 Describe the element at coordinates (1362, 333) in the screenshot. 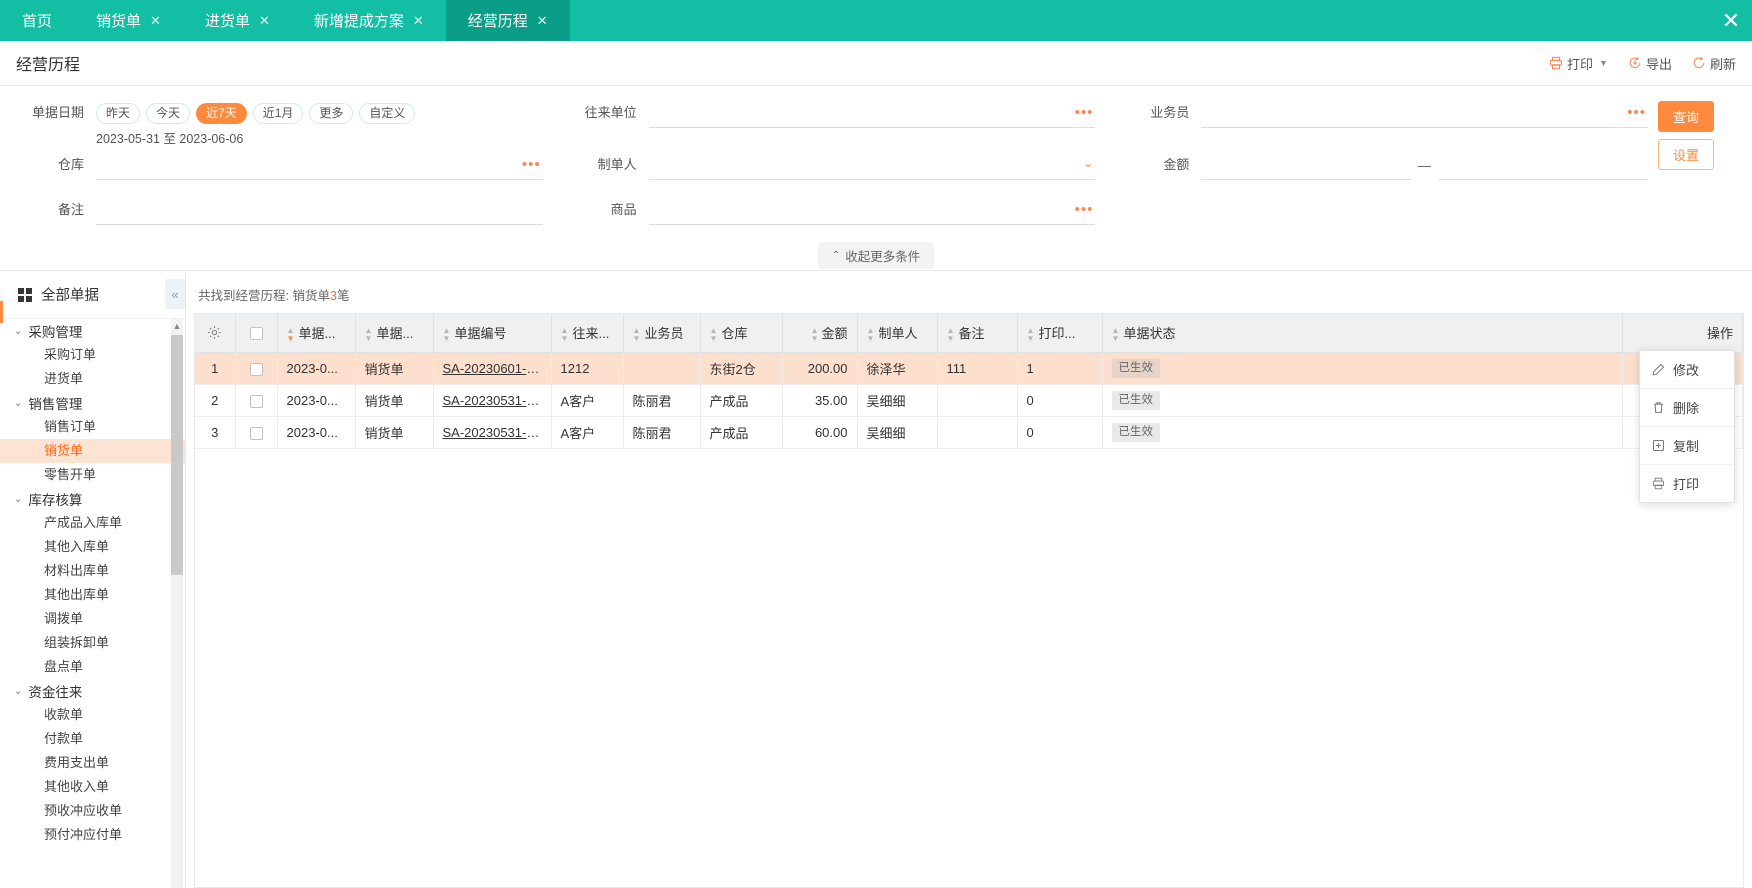

I see `header-status: ▲ ▼ 单据状态` at that location.